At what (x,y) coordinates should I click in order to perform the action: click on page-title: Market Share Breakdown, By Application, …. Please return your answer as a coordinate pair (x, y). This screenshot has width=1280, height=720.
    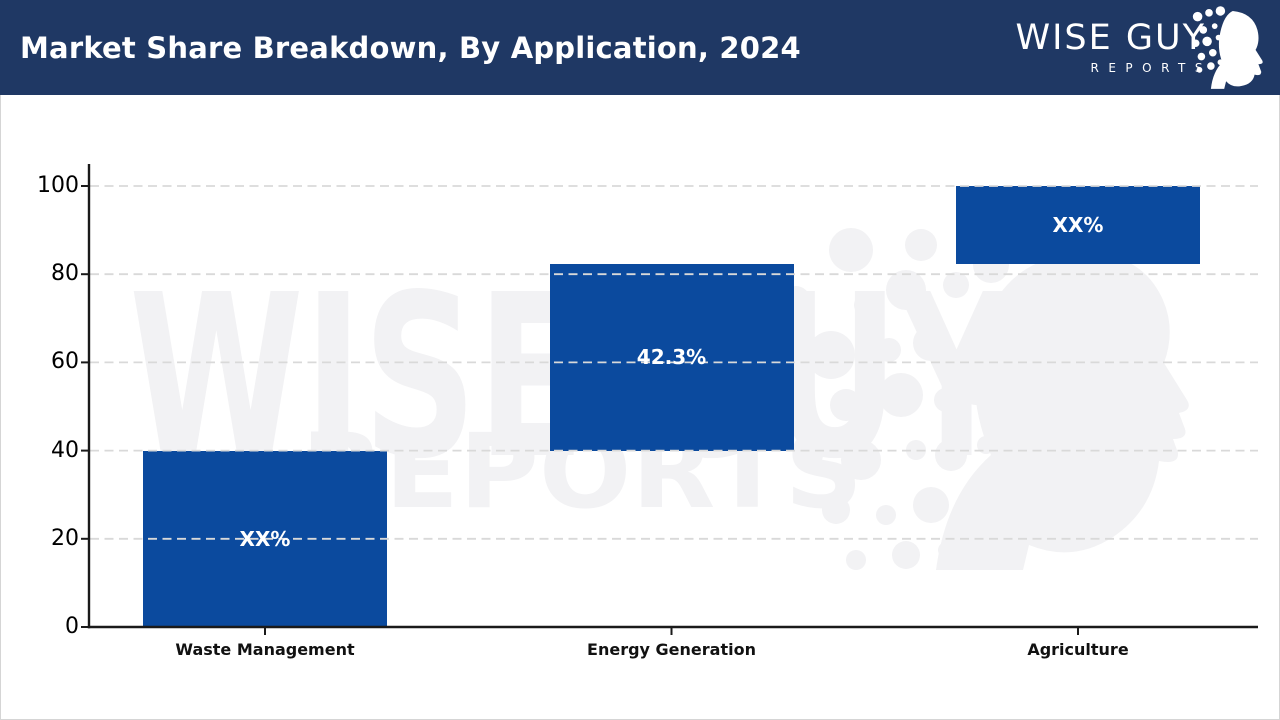
    Looking at the image, I should click on (410, 47).